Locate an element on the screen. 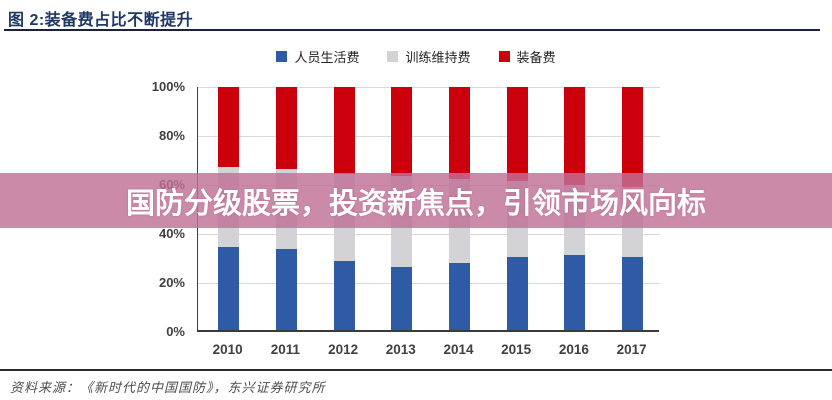 The width and height of the screenshot is (832, 400). legend-item: 人员生活费 is located at coordinates (317, 56).